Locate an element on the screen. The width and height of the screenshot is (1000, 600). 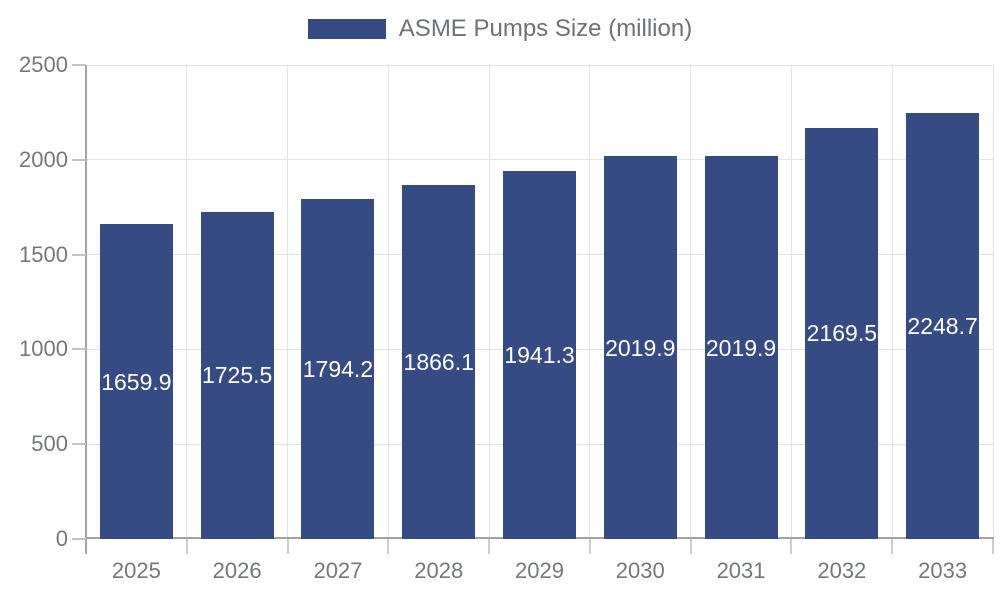
x-axis-label: 2028 is located at coordinates (439, 570).